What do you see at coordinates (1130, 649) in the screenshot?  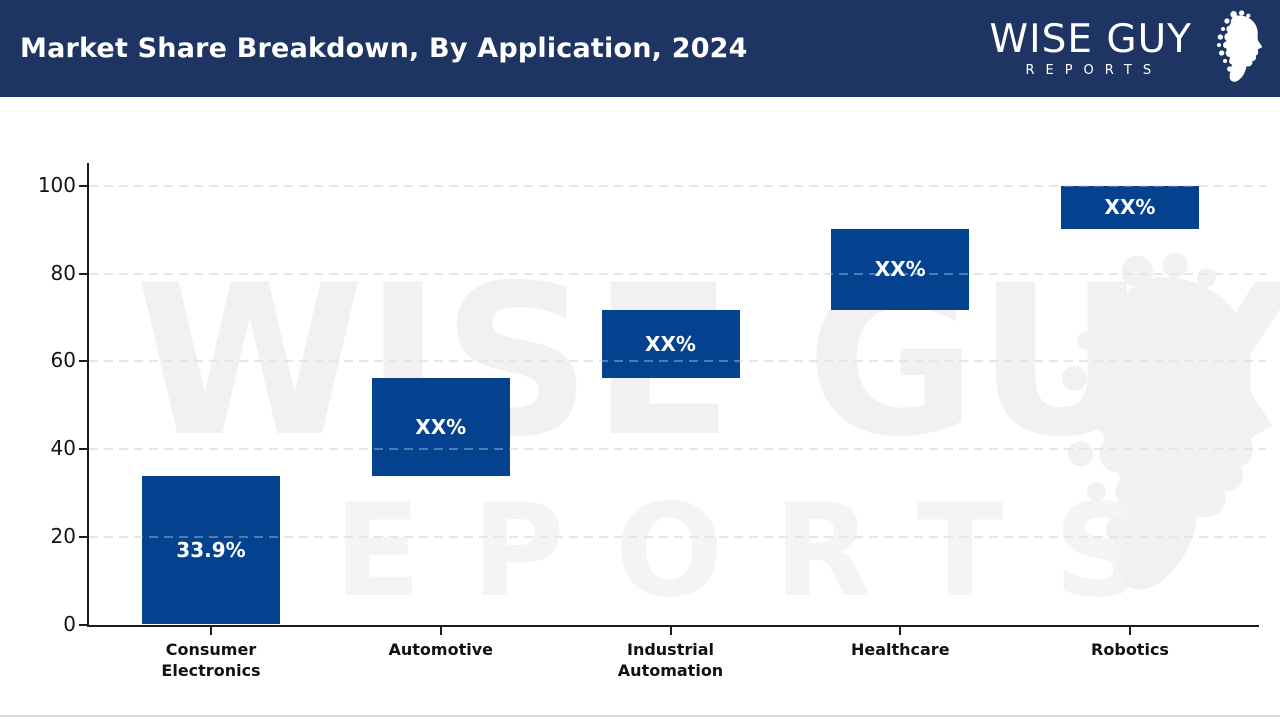 I see `x-category-label: Robotics` at bounding box center [1130, 649].